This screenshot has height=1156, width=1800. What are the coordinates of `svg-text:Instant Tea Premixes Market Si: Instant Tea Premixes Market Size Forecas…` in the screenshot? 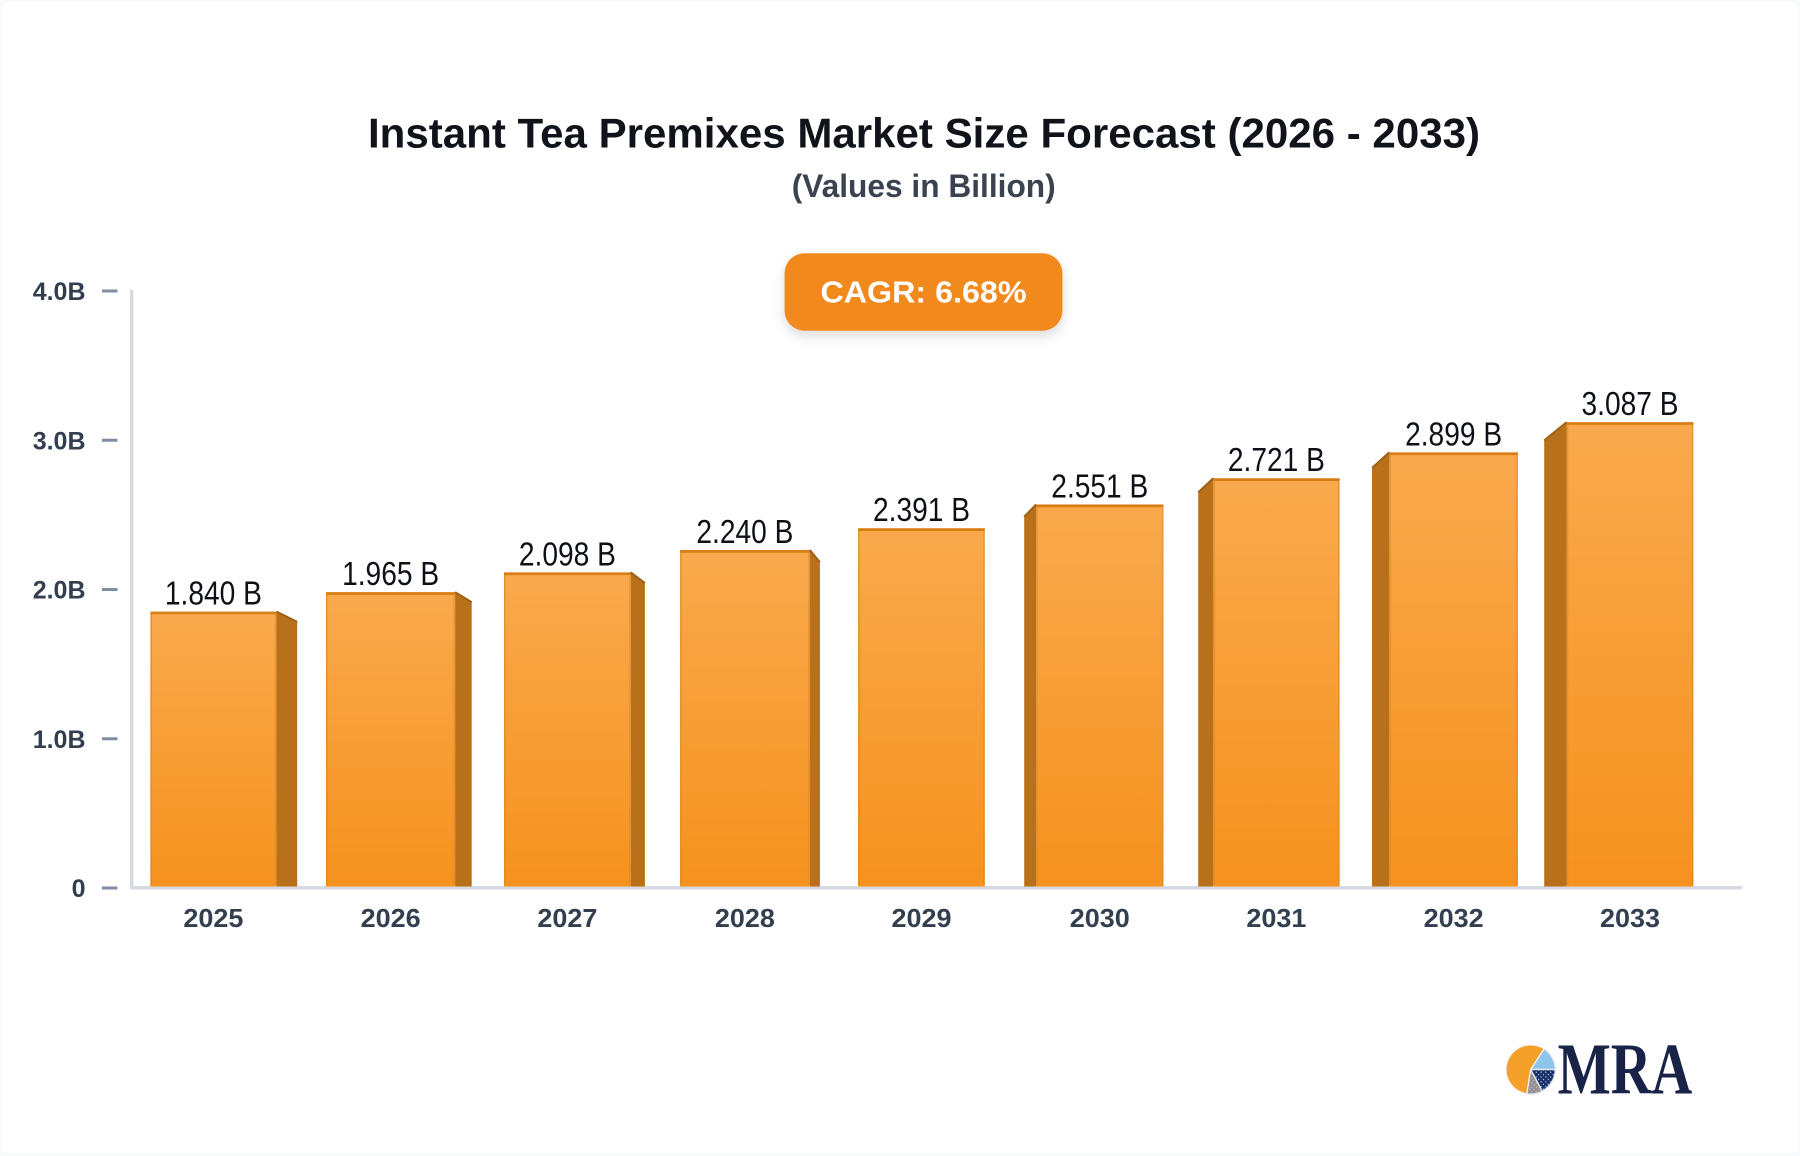 It's located at (924, 133).